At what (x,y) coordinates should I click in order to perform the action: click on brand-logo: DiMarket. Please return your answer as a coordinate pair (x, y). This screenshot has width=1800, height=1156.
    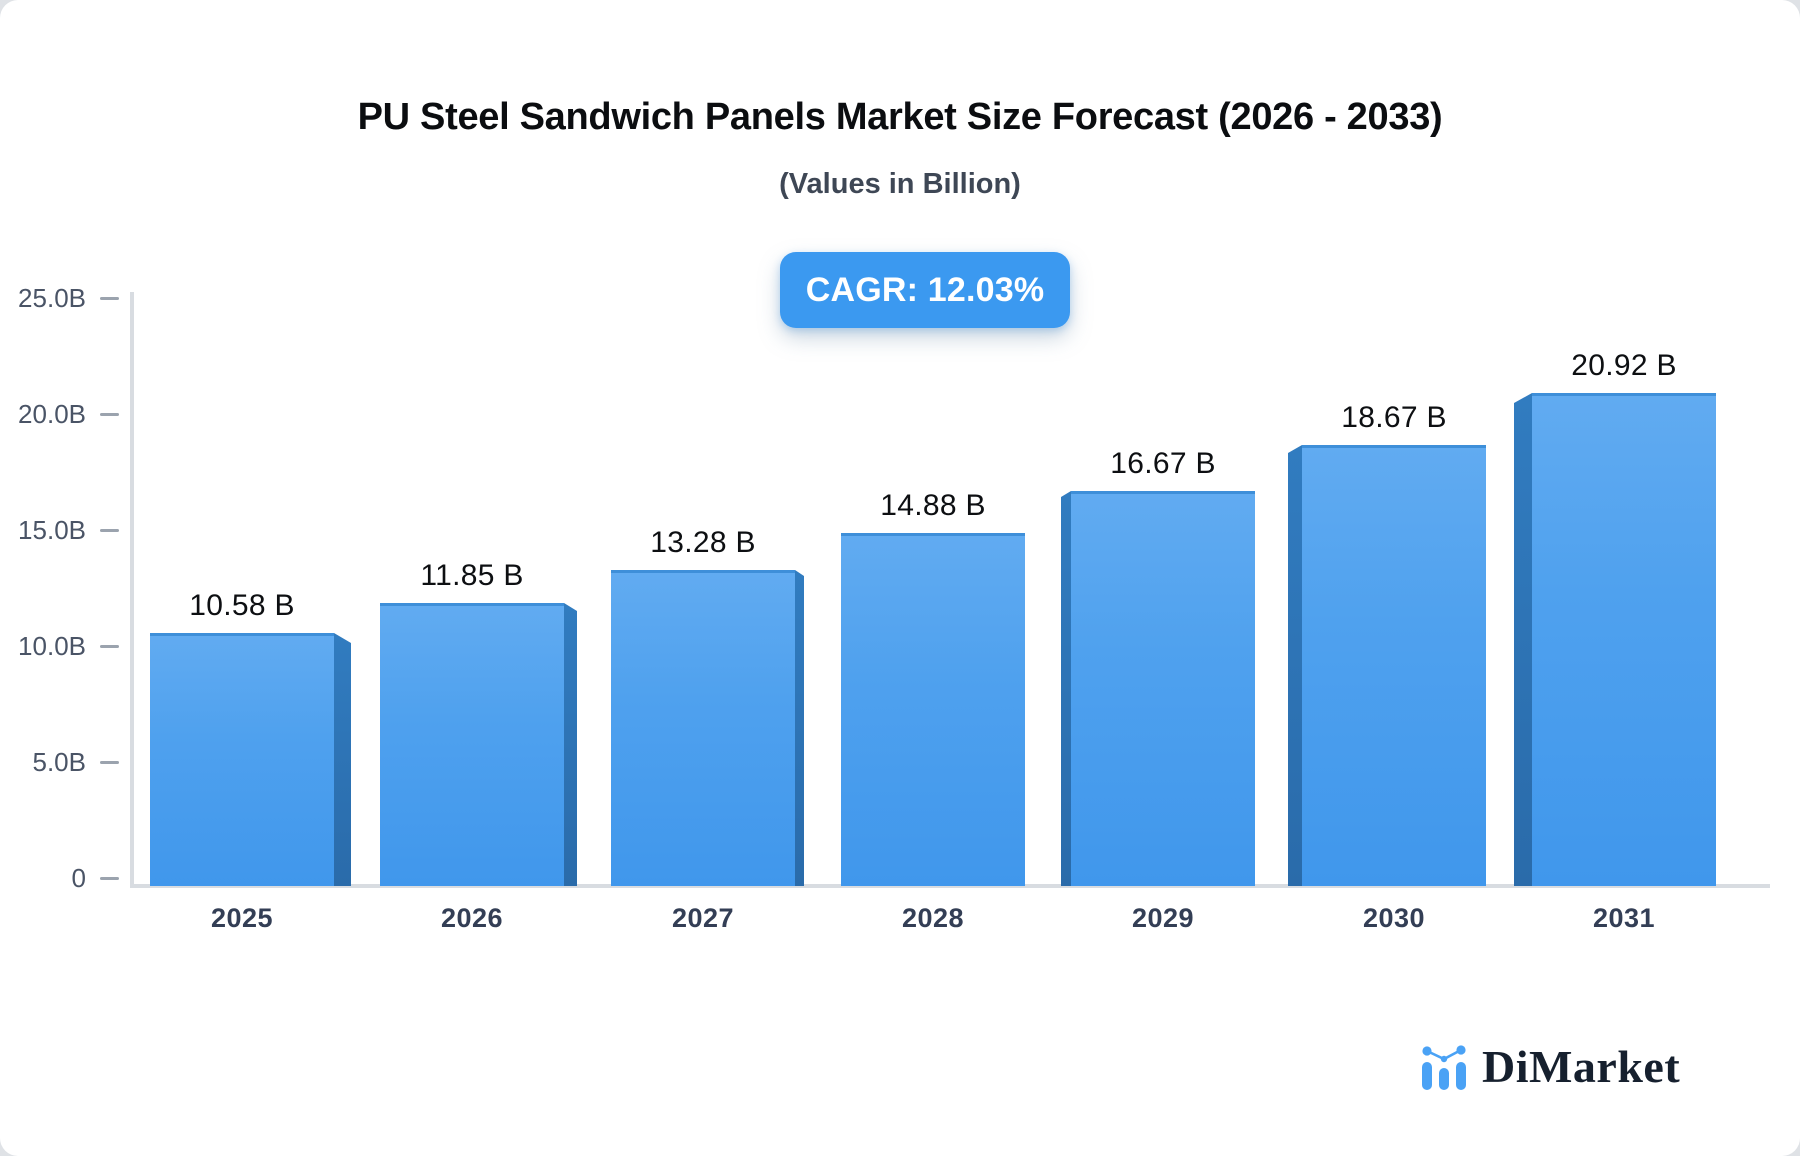
    Looking at the image, I should click on (1549, 1064).